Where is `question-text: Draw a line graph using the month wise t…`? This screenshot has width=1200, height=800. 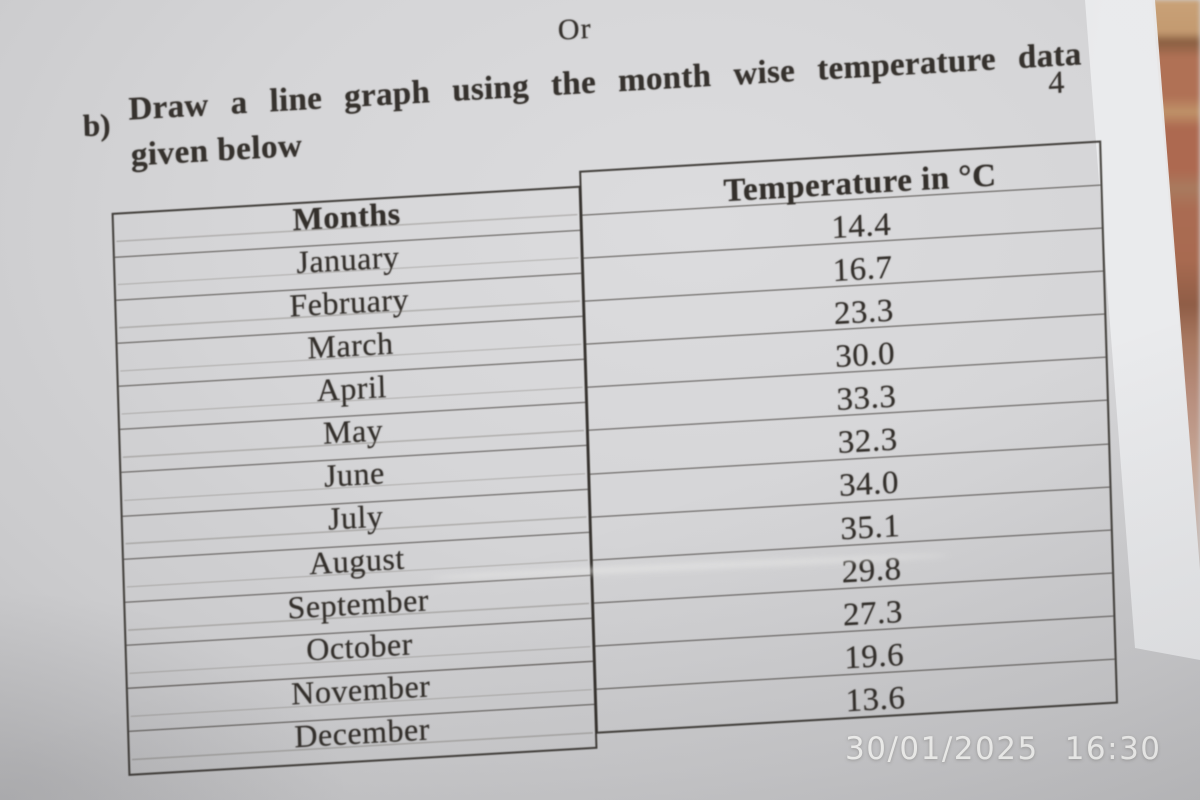 question-text: Draw a line graph using the month wise t… is located at coordinates (605, 82).